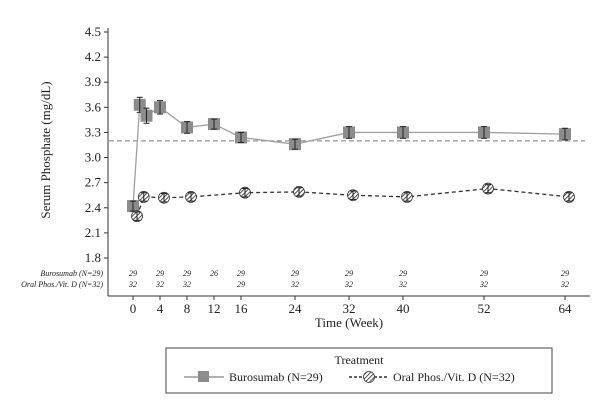 This screenshot has width=605, height=415. What do you see at coordinates (203, 376) in the screenshot?
I see `legend-burosumab-marker` at bounding box center [203, 376].